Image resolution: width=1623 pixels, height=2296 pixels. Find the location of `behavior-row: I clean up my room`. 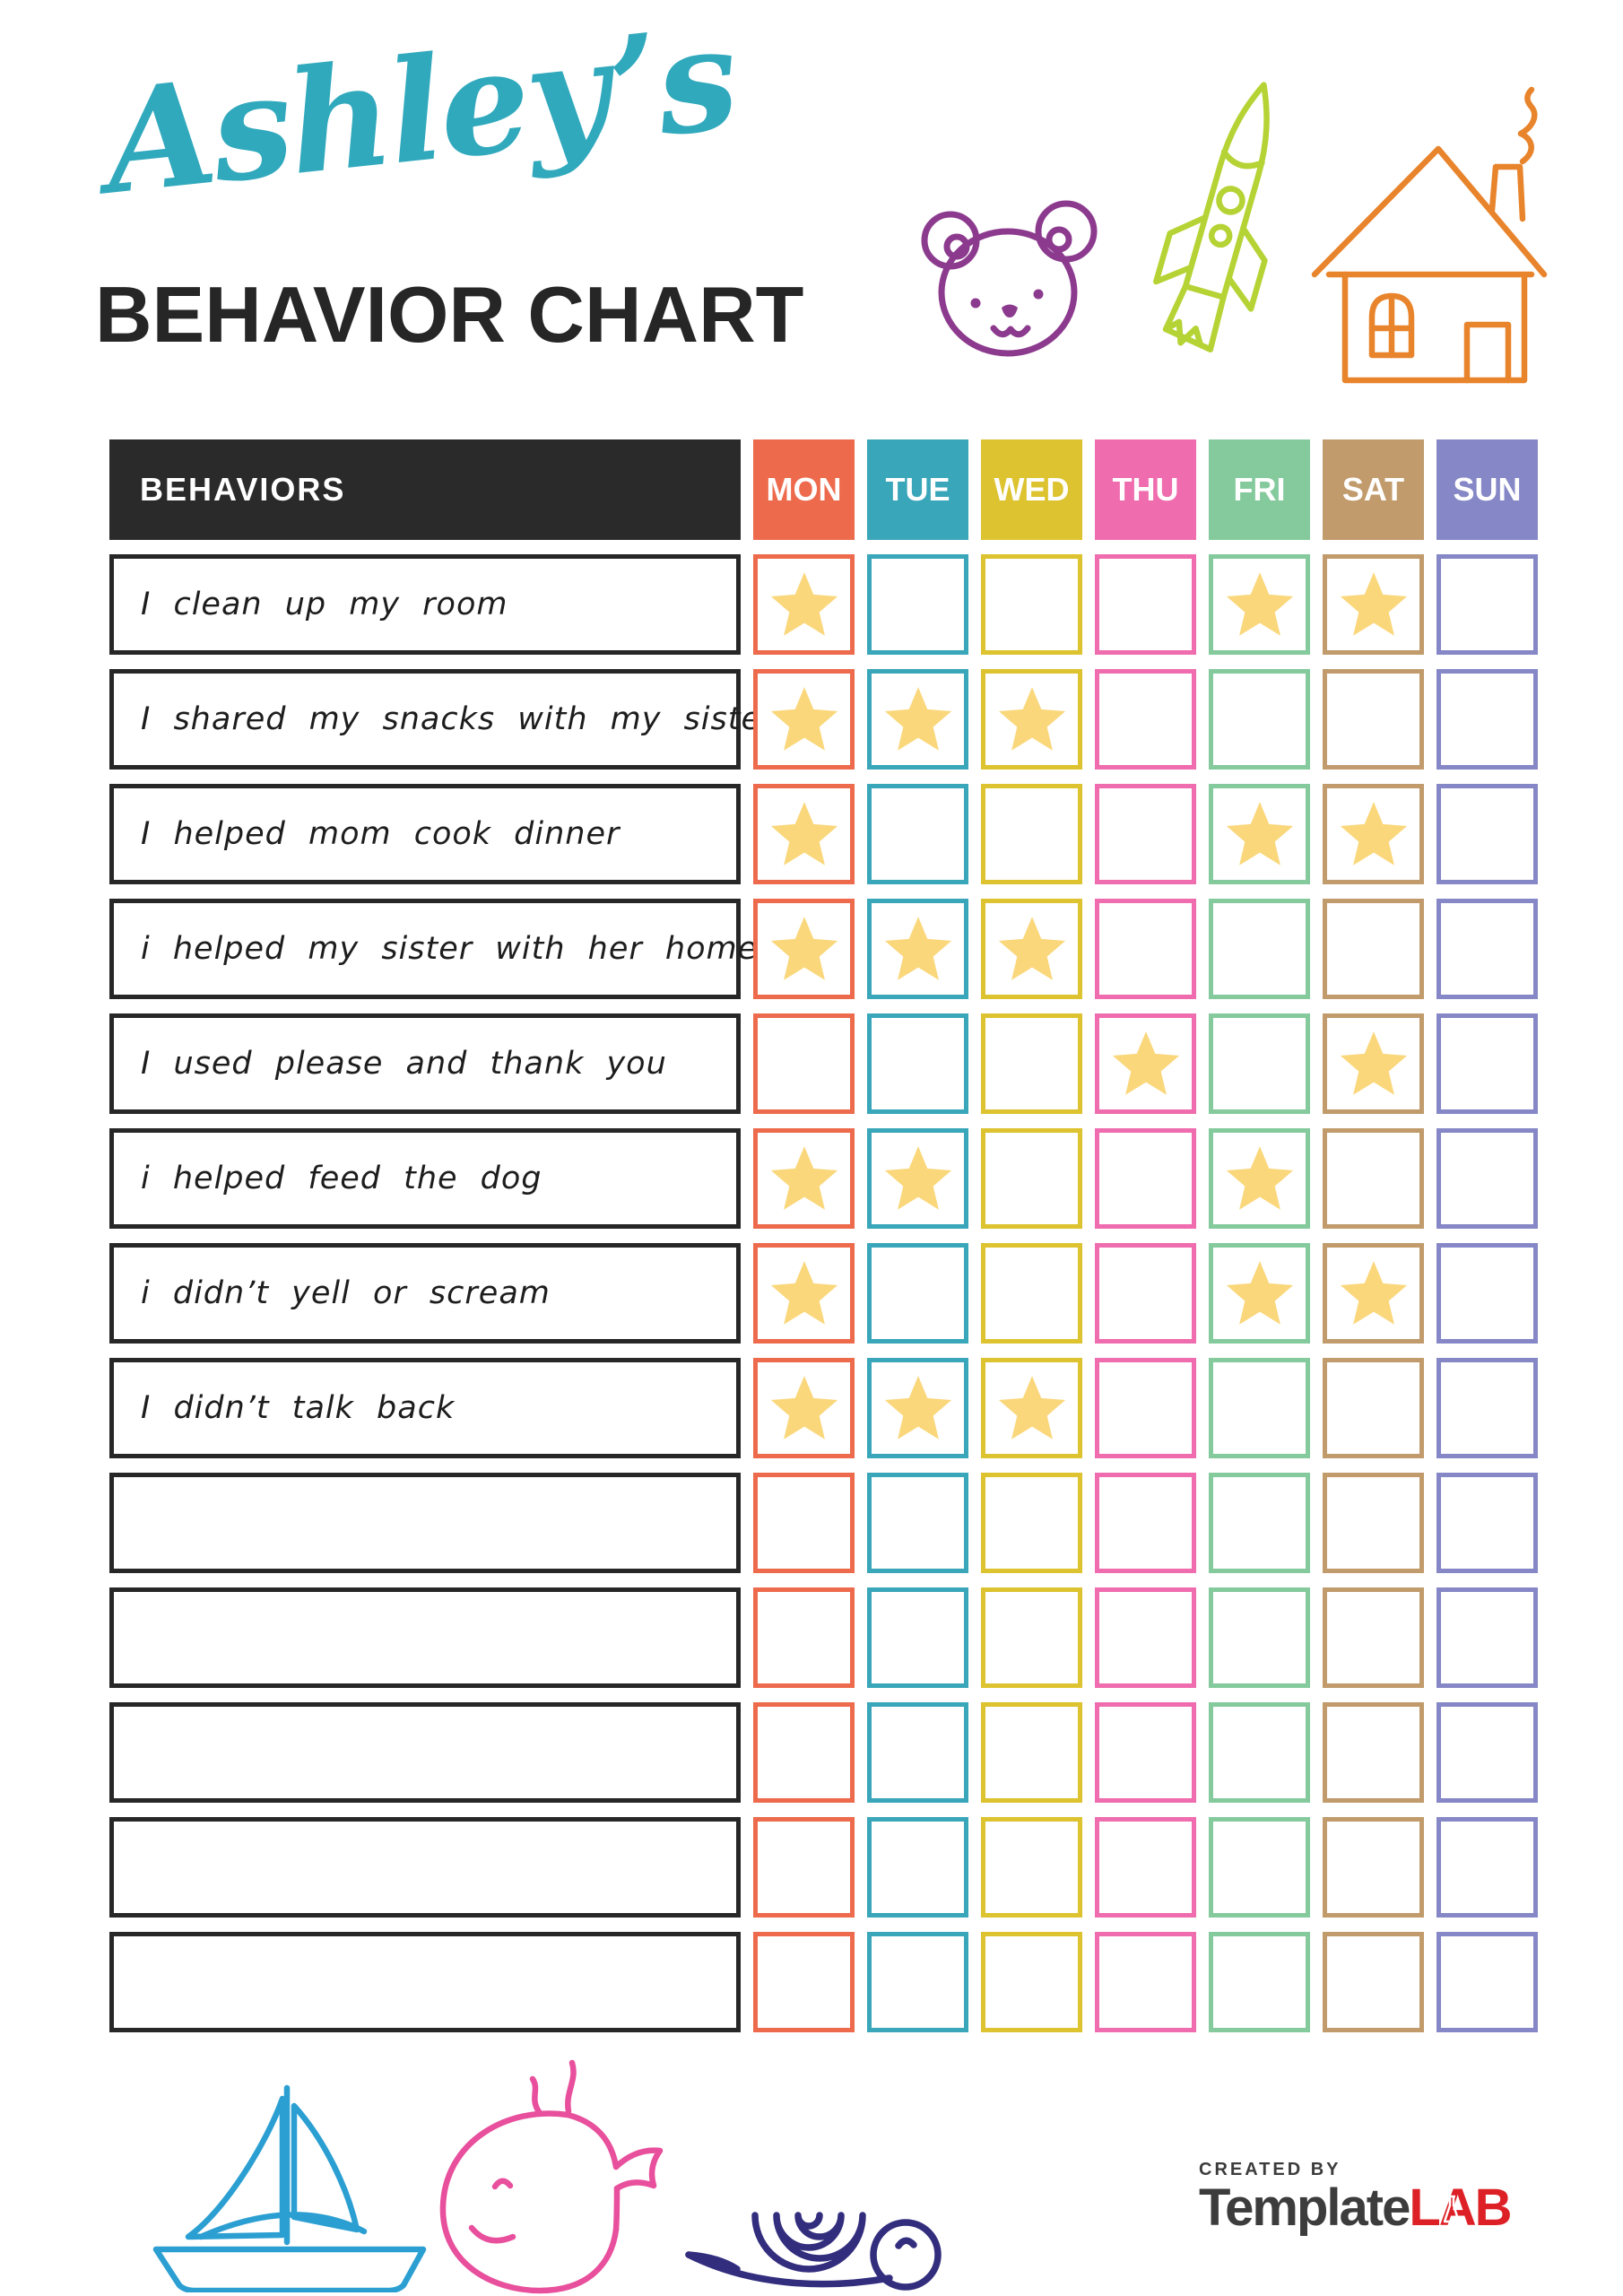

behavior-row: I clean up my room is located at coordinates (823, 604).